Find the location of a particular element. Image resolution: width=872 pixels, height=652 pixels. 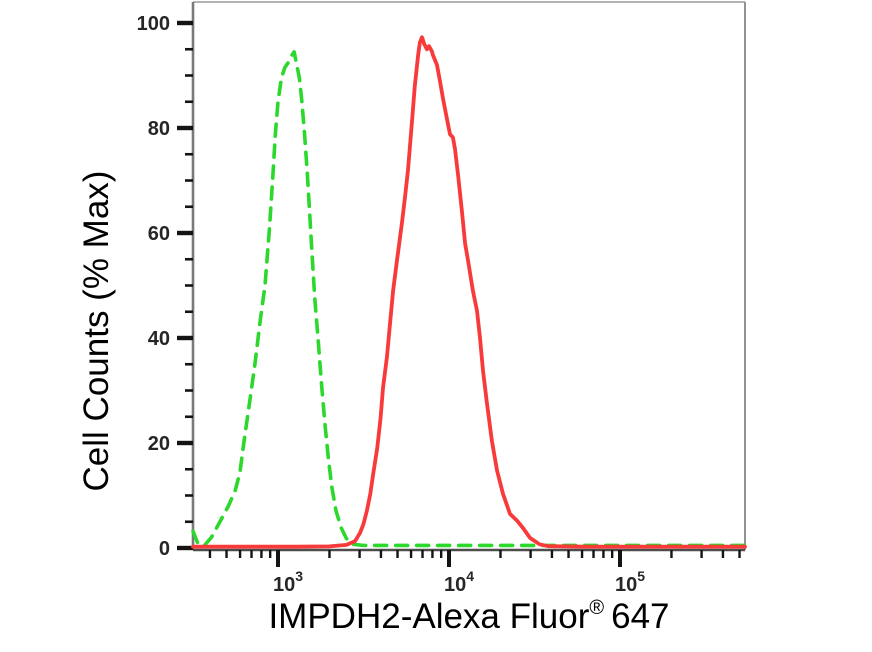

y-axis-title: Cell Counts (% Max) is located at coordinates (96, 331).